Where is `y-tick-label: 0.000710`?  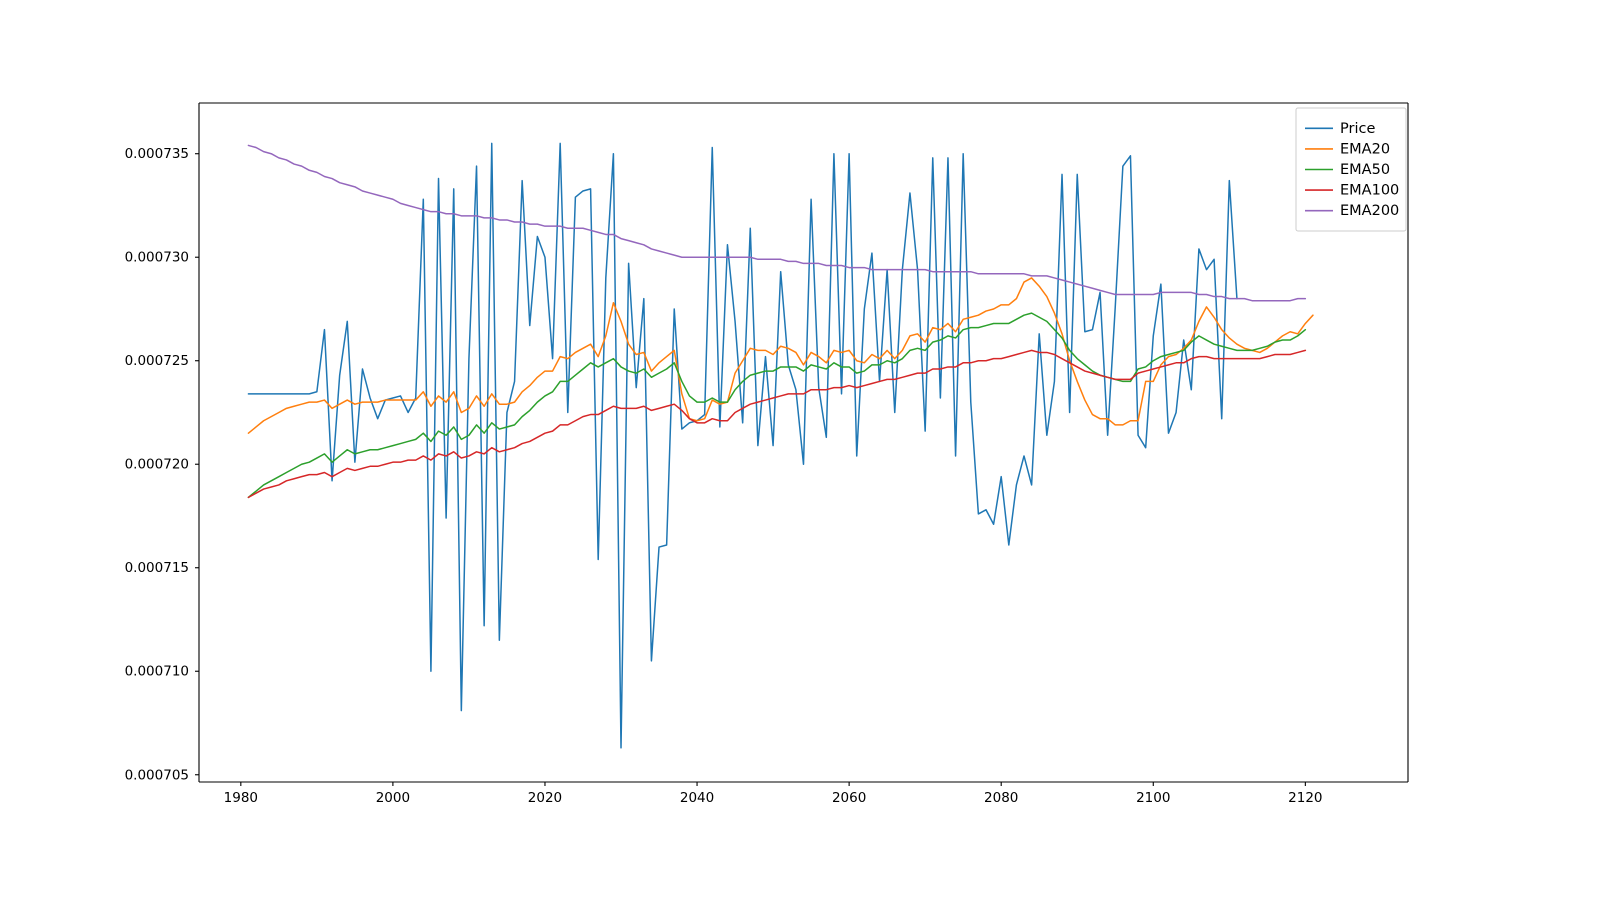
y-tick-label: 0.000710 is located at coordinates (157, 672).